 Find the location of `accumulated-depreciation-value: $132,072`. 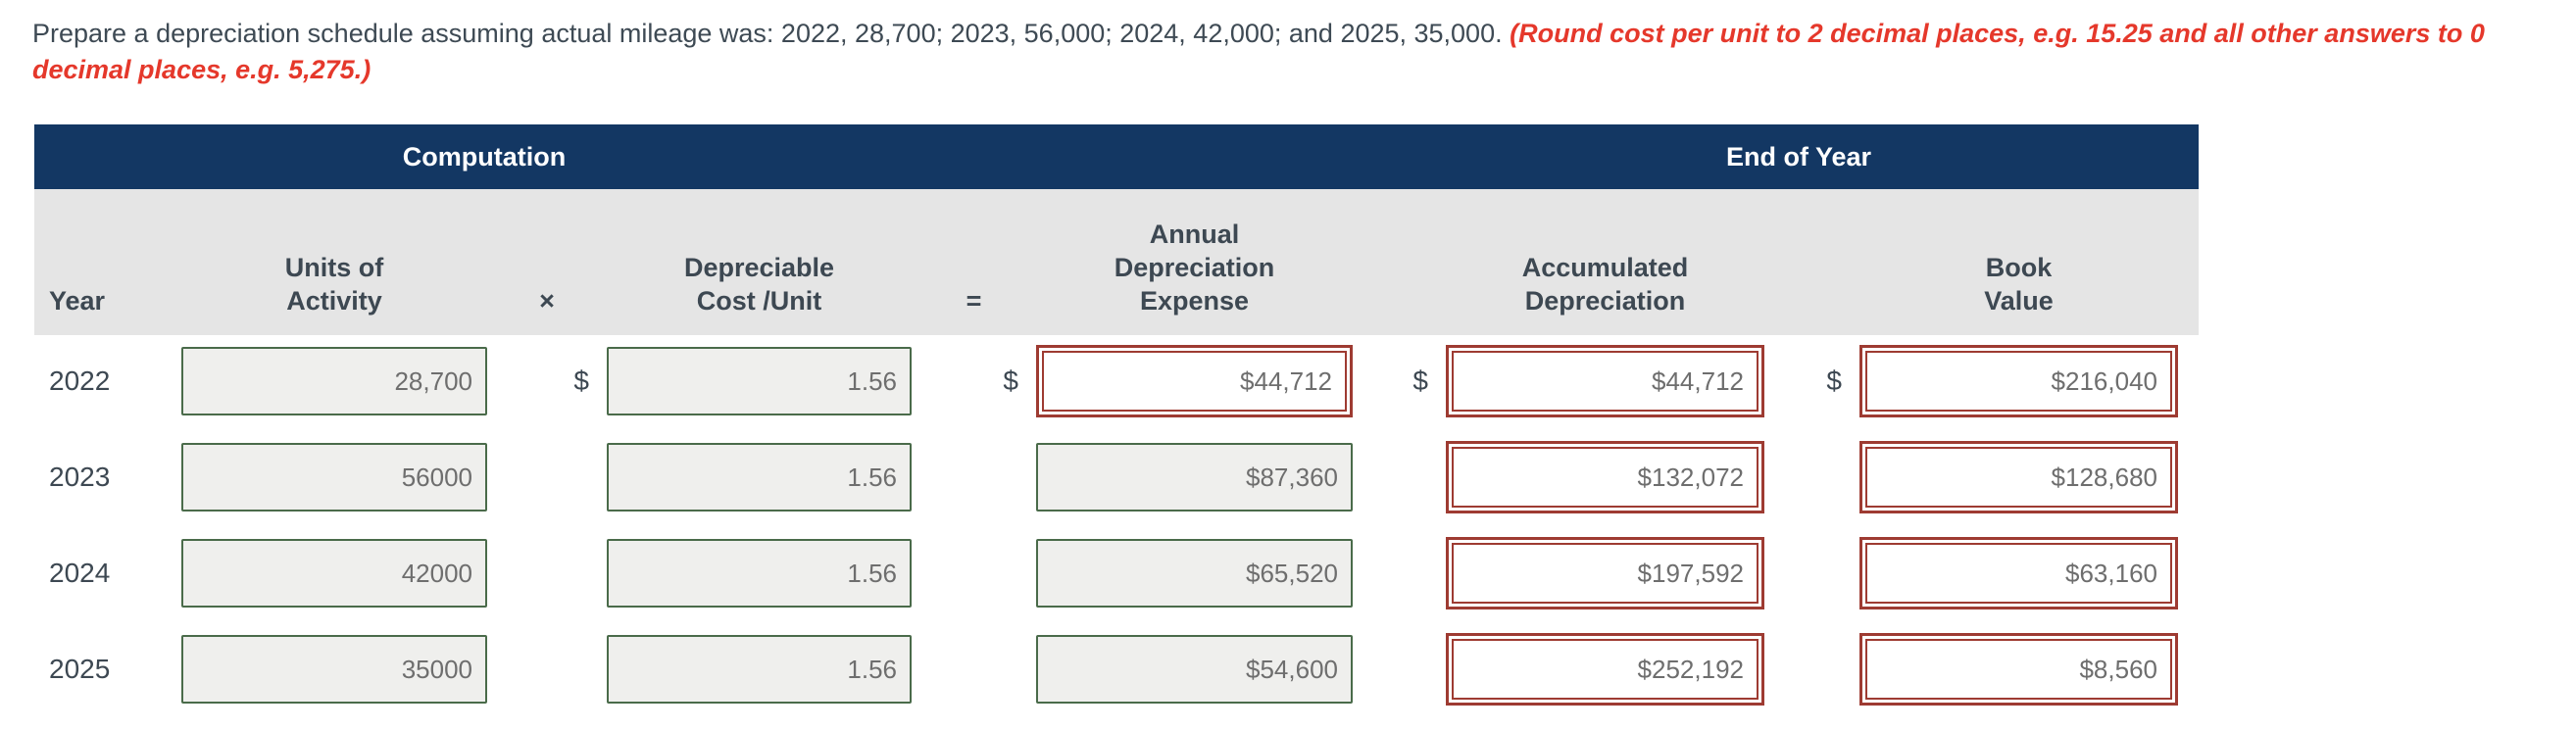

accumulated-depreciation-value: $132,072 is located at coordinates (1605, 477).